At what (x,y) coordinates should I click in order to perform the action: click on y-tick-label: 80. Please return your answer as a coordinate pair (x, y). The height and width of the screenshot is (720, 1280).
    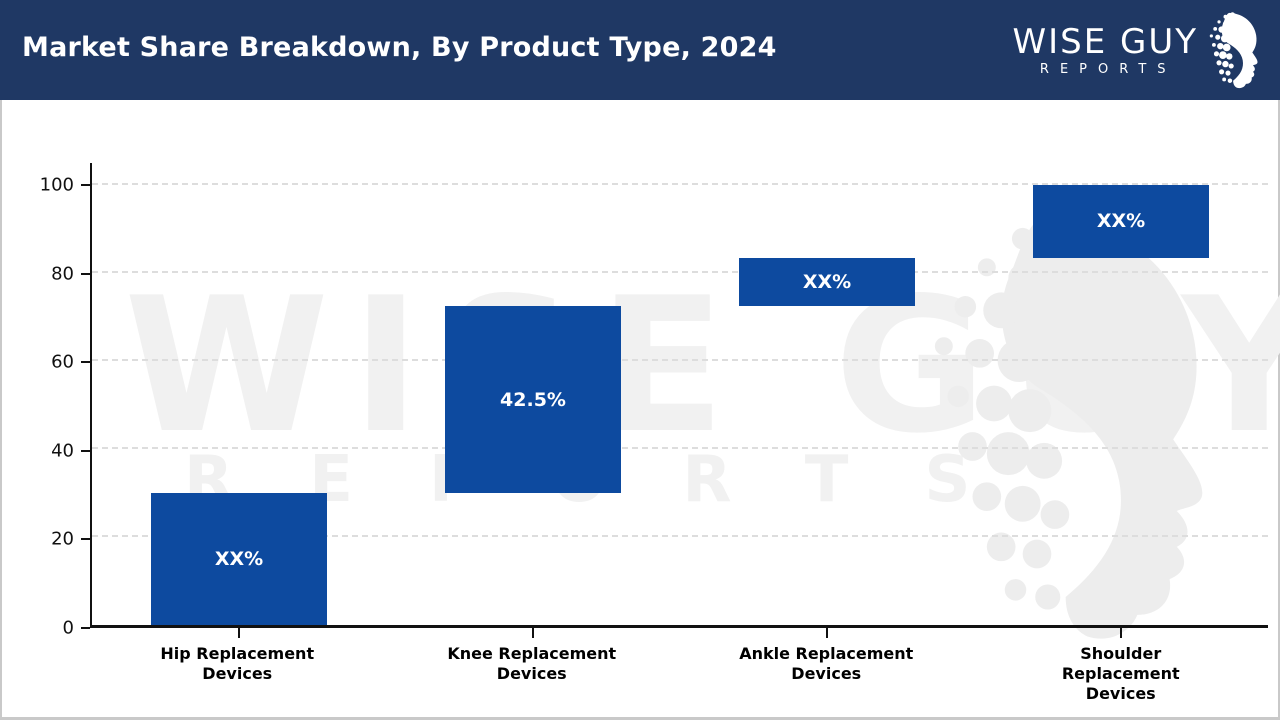
    Looking at the image, I should click on (62, 274).